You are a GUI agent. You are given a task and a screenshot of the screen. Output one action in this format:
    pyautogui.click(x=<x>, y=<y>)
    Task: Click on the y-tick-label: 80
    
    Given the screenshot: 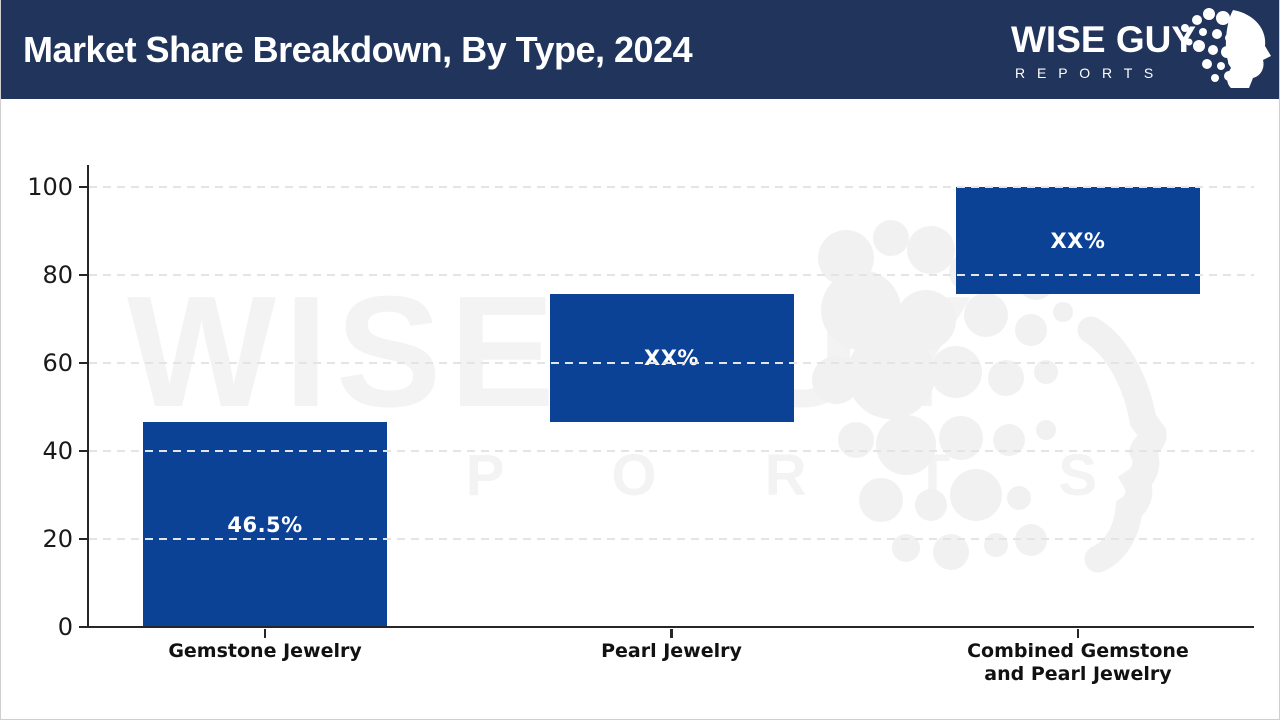 What is the action you would take?
    pyautogui.click(x=57, y=275)
    